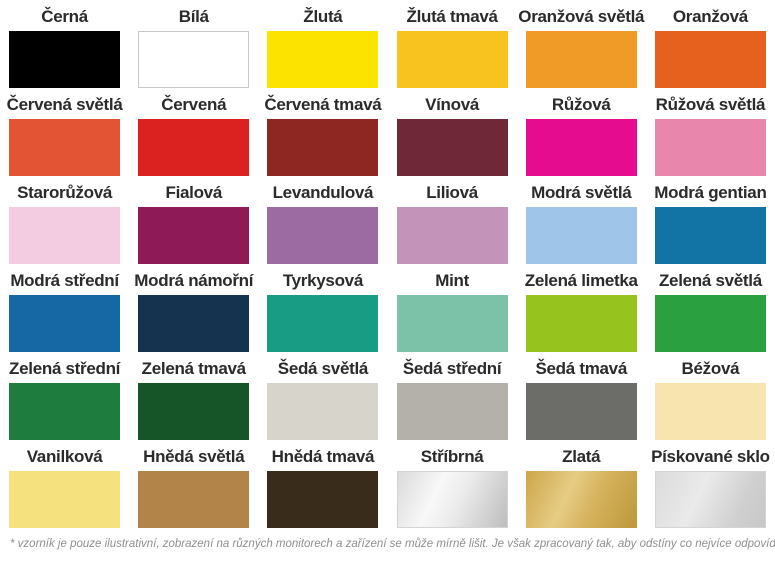 The height and width of the screenshot is (564, 775). I want to click on color-swatch-cell: Oranžová, so click(710, 47).